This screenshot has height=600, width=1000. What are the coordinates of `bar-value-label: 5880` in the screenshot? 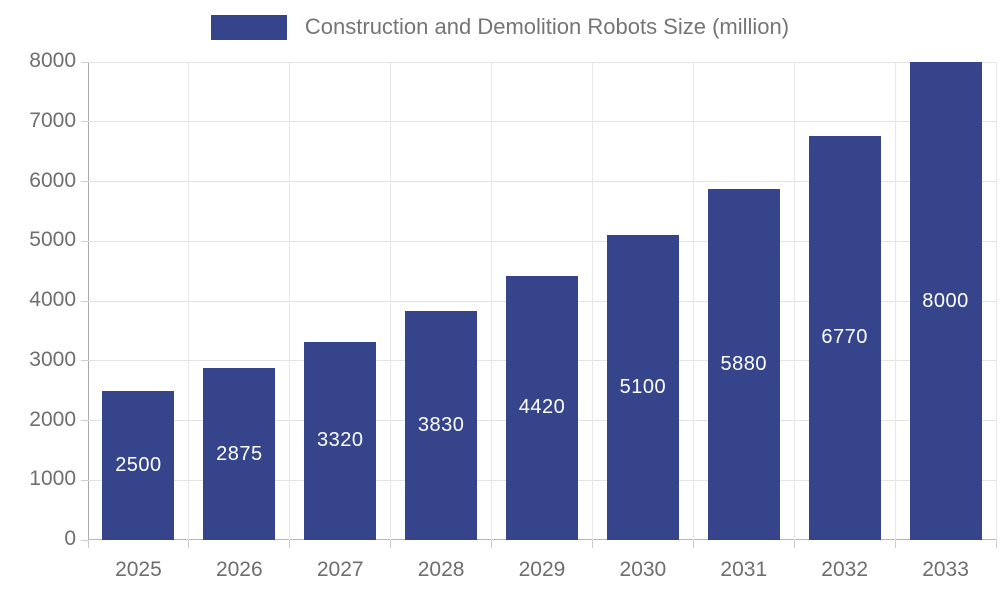 It's located at (744, 363).